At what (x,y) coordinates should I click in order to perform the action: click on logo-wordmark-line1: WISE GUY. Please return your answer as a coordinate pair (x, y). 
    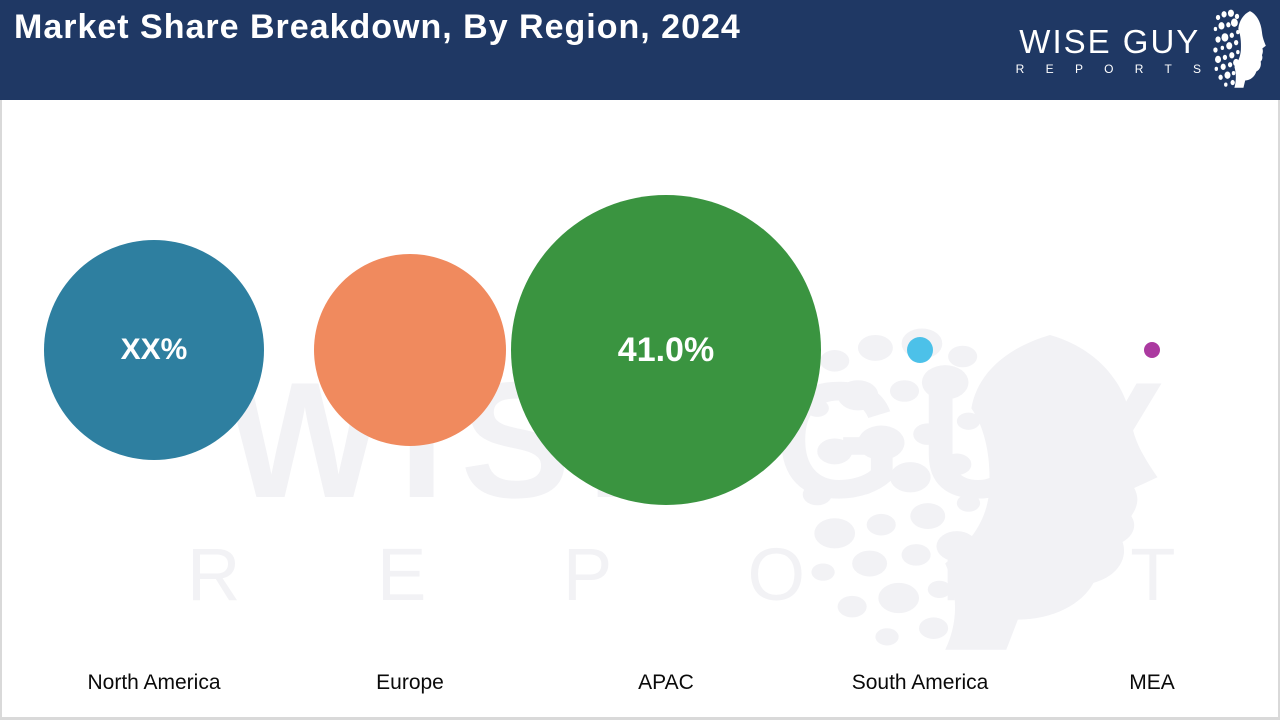
    Looking at the image, I should click on (1110, 41).